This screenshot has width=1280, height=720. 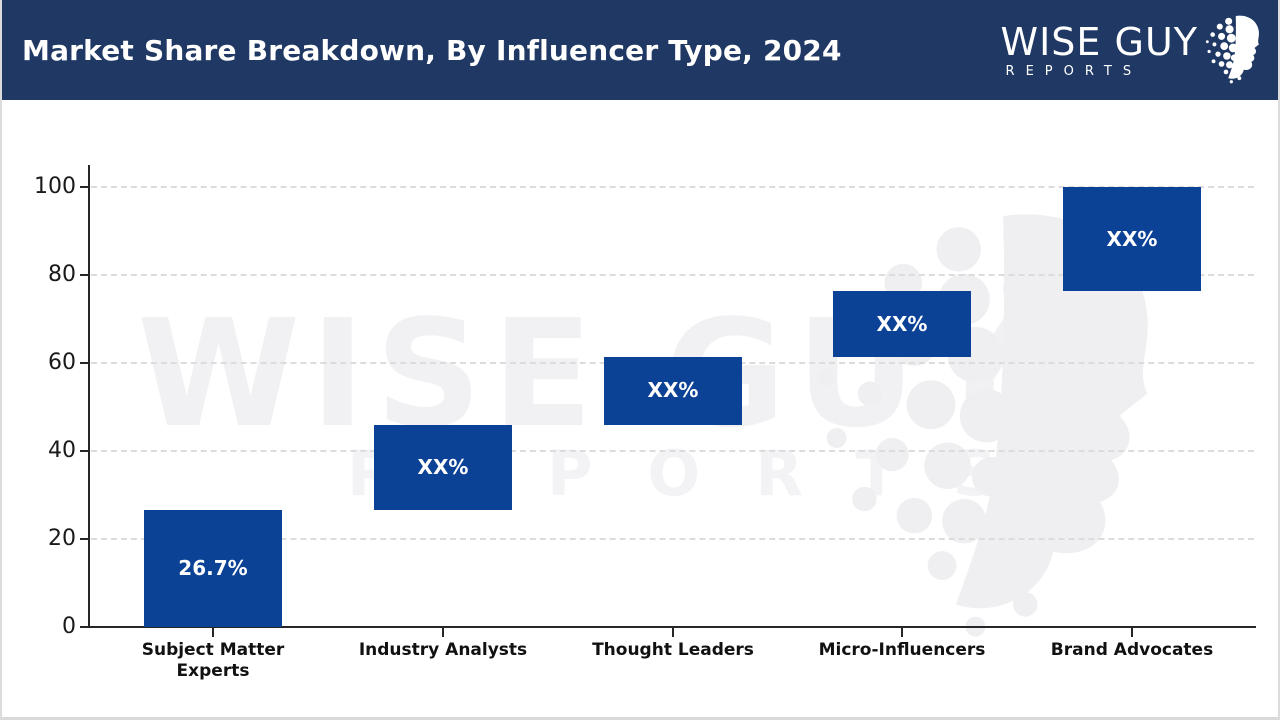 What do you see at coordinates (55, 186) in the screenshot?
I see `y-axis-tick-label: 100` at bounding box center [55, 186].